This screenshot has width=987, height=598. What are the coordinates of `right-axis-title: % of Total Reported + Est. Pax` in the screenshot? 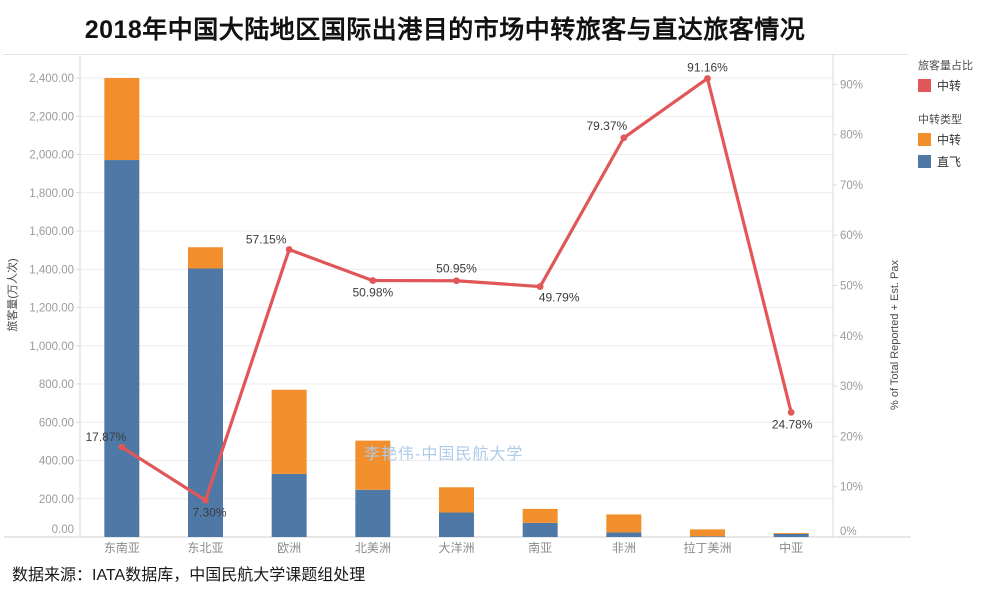 It's located at (895, 335).